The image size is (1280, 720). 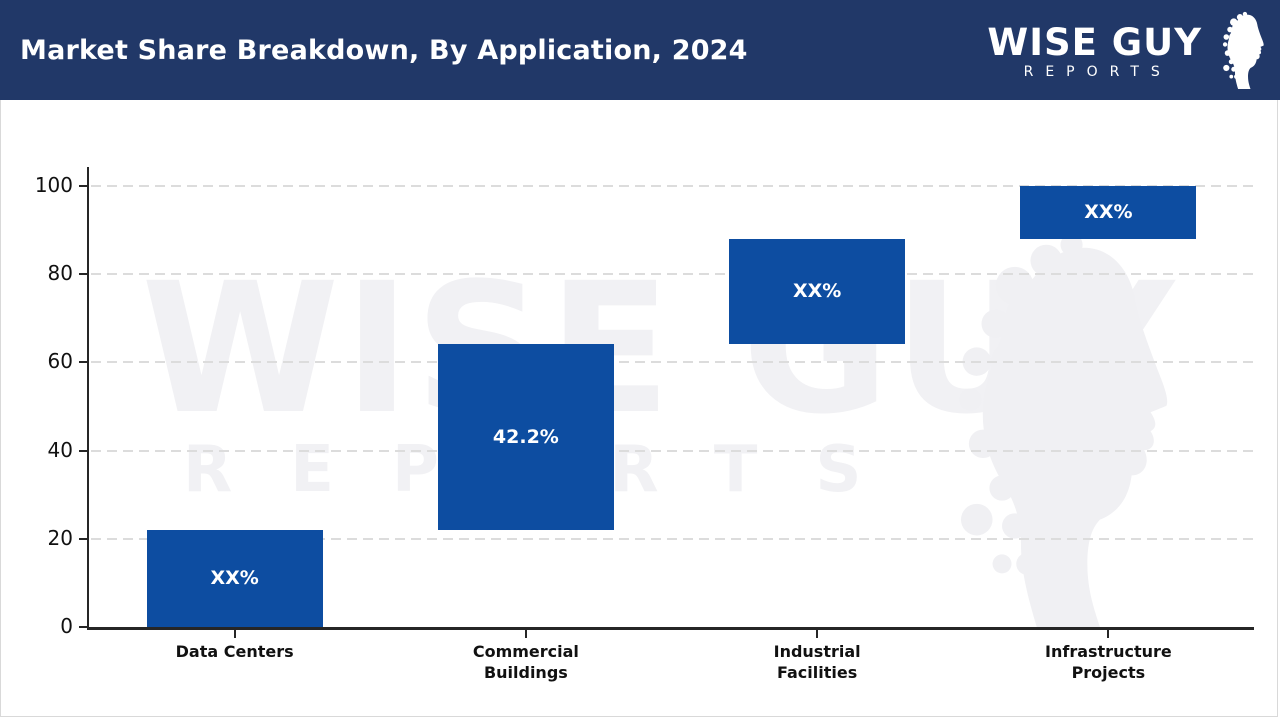 I want to click on bar-commercial-buildings, so click(x=525, y=436).